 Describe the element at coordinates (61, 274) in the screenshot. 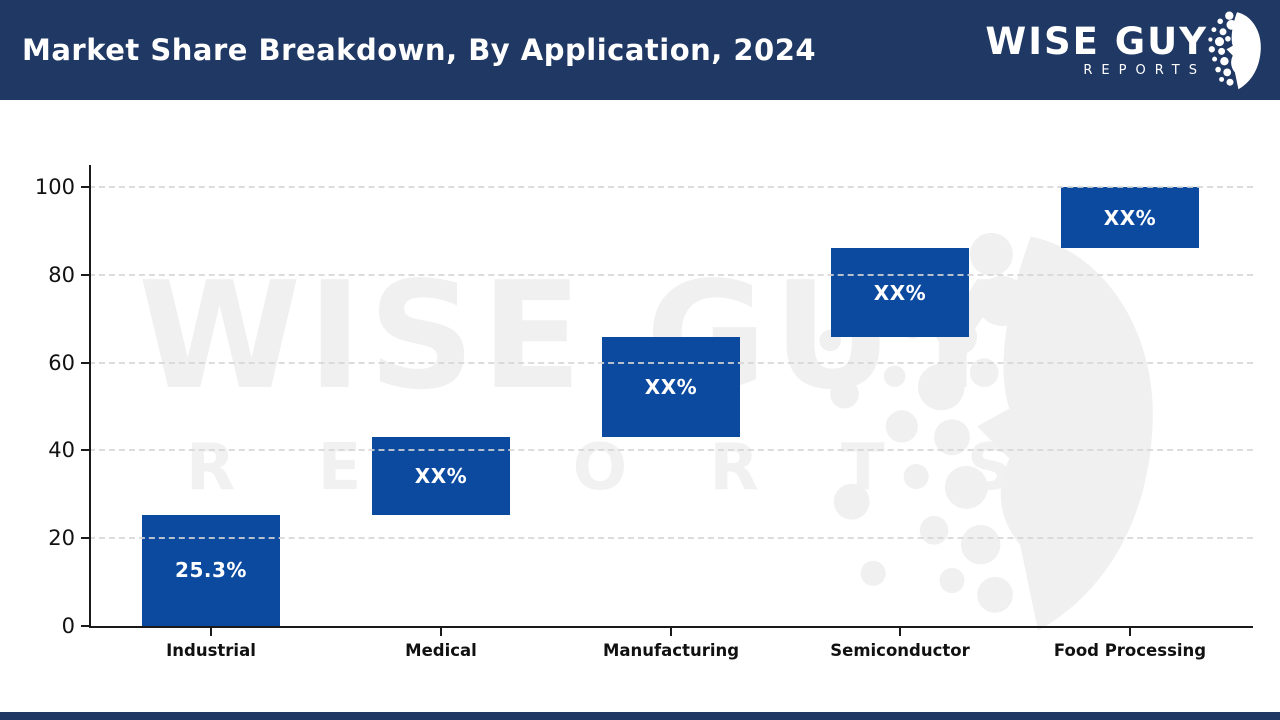

I see `y-tick-label: 80` at that location.